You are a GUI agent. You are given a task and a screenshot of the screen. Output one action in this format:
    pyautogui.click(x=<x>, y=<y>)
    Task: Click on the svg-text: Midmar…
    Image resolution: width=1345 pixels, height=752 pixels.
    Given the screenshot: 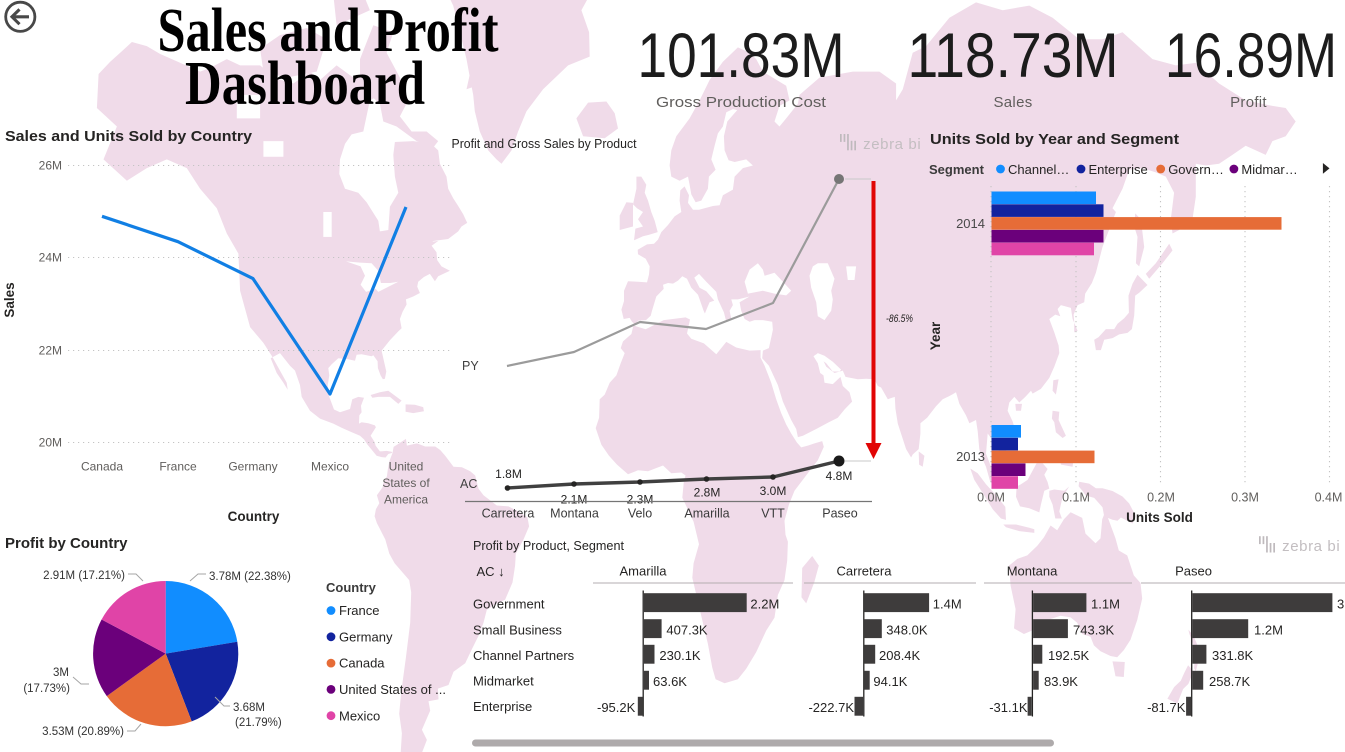 What is the action you would take?
    pyautogui.click(x=1269, y=169)
    